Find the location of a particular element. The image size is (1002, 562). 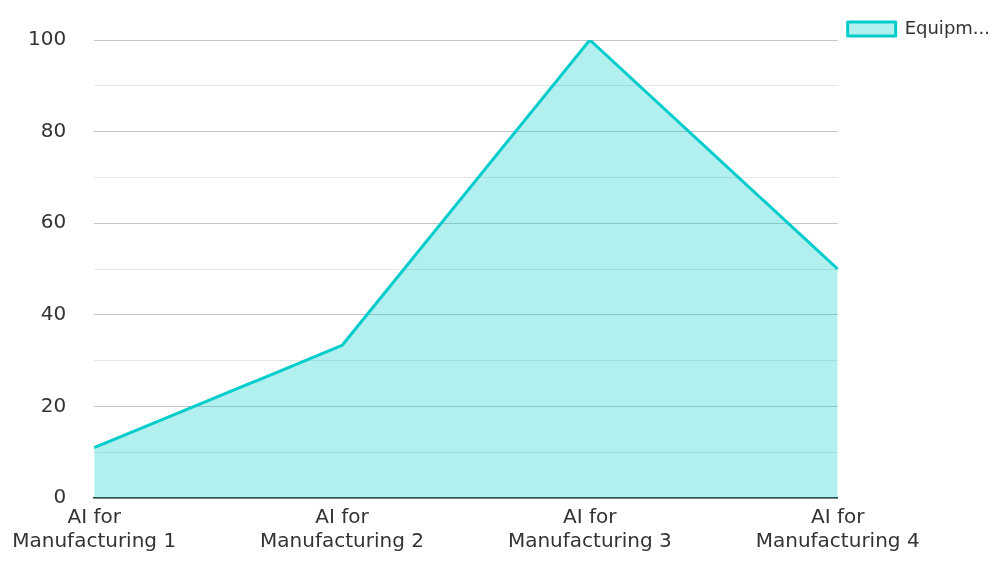

x-tick-label: AI for Manufacturing 4 is located at coordinates (837, 528).